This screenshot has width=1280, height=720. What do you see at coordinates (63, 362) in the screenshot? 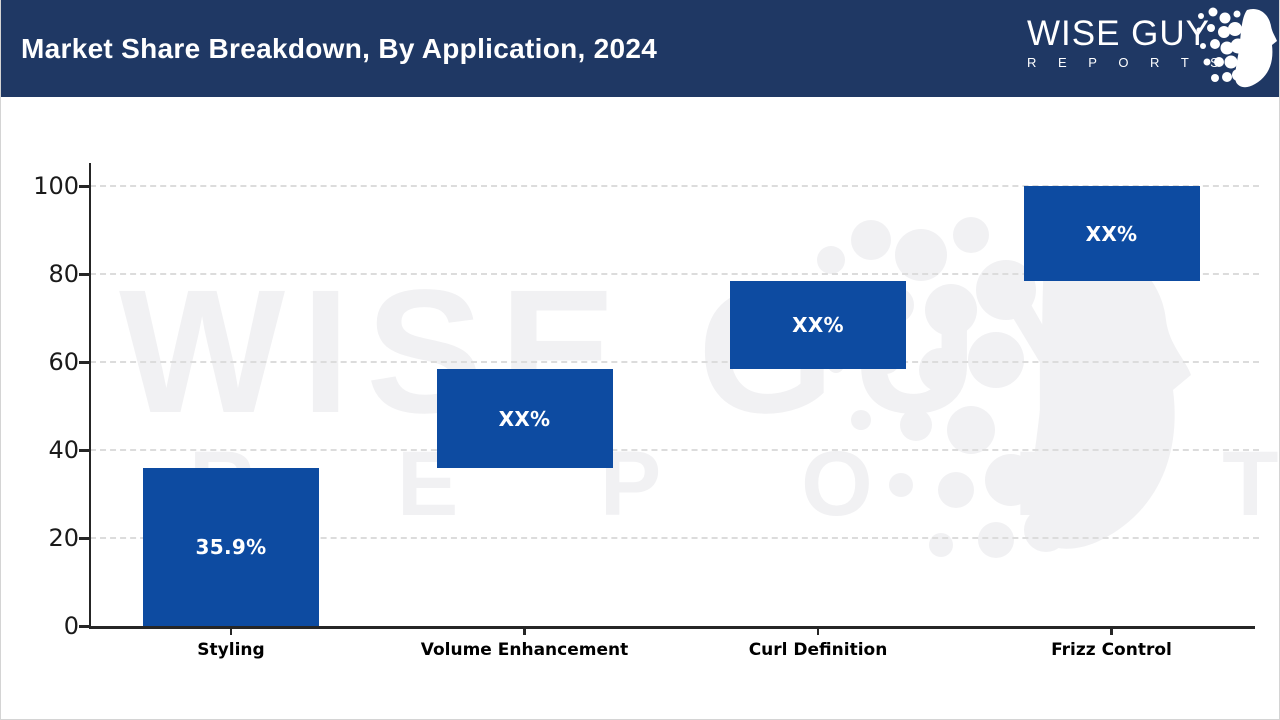
I see `y-tick-label: 60` at bounding box center [63, 362].